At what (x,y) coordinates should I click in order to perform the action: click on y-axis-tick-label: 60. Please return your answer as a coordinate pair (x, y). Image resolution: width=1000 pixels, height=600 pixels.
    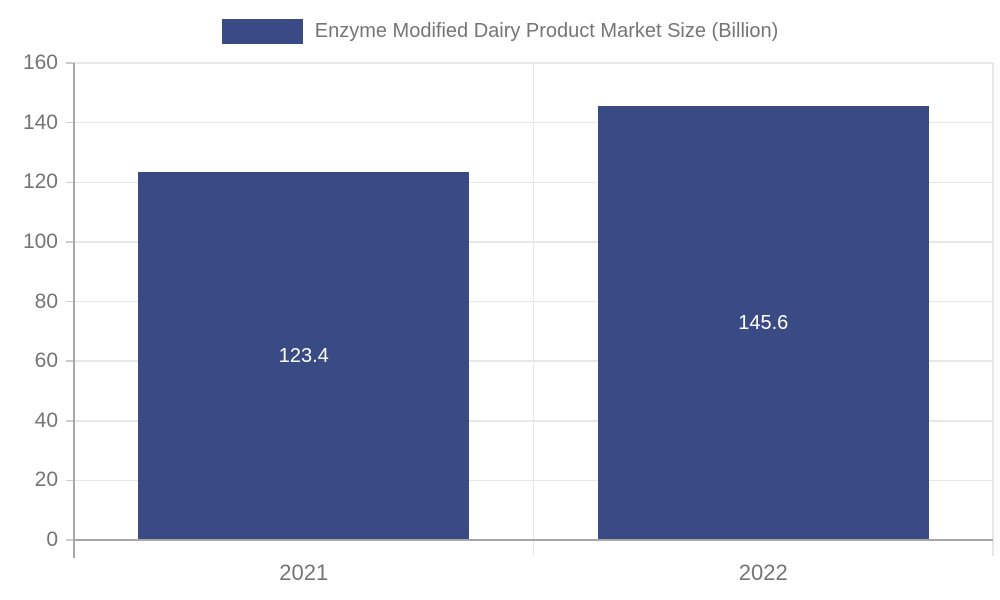
    Looking at the image, I should click on (46, 361).